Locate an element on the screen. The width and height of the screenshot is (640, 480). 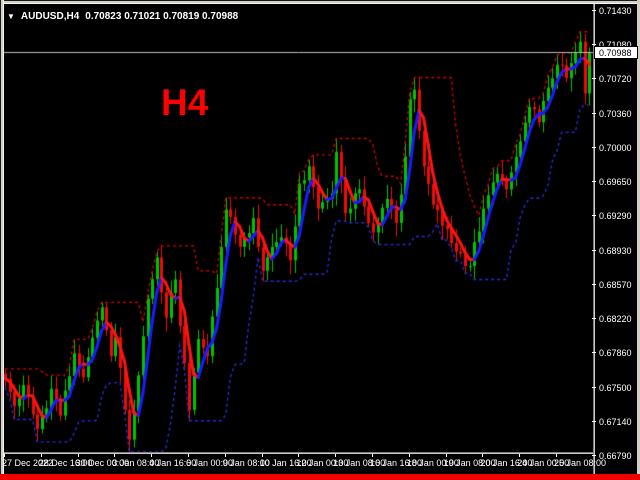
time-axis-label: 9 Jan 08:00 is located at coordinates (246, 461).